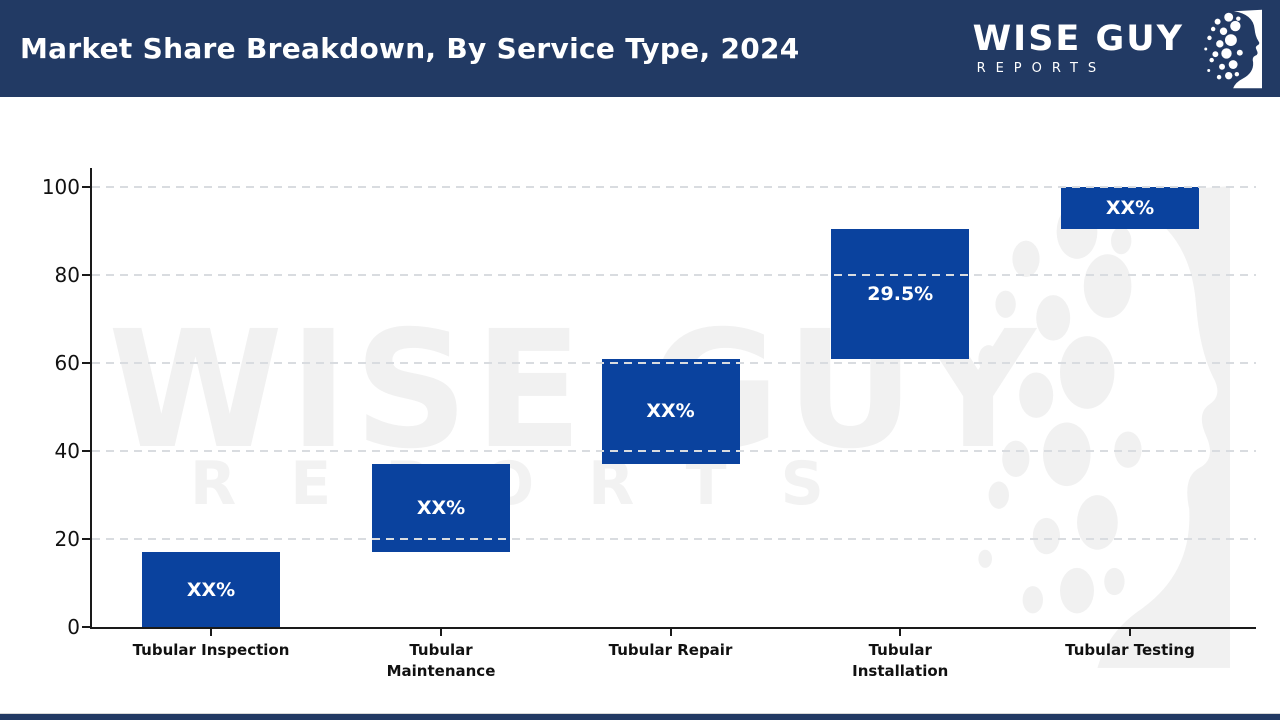 The image size is (1280, 720). Describe the element at coordinates (534, 484) in the screenshot. I see `watermark-text-sub: REPORTS` at that location.